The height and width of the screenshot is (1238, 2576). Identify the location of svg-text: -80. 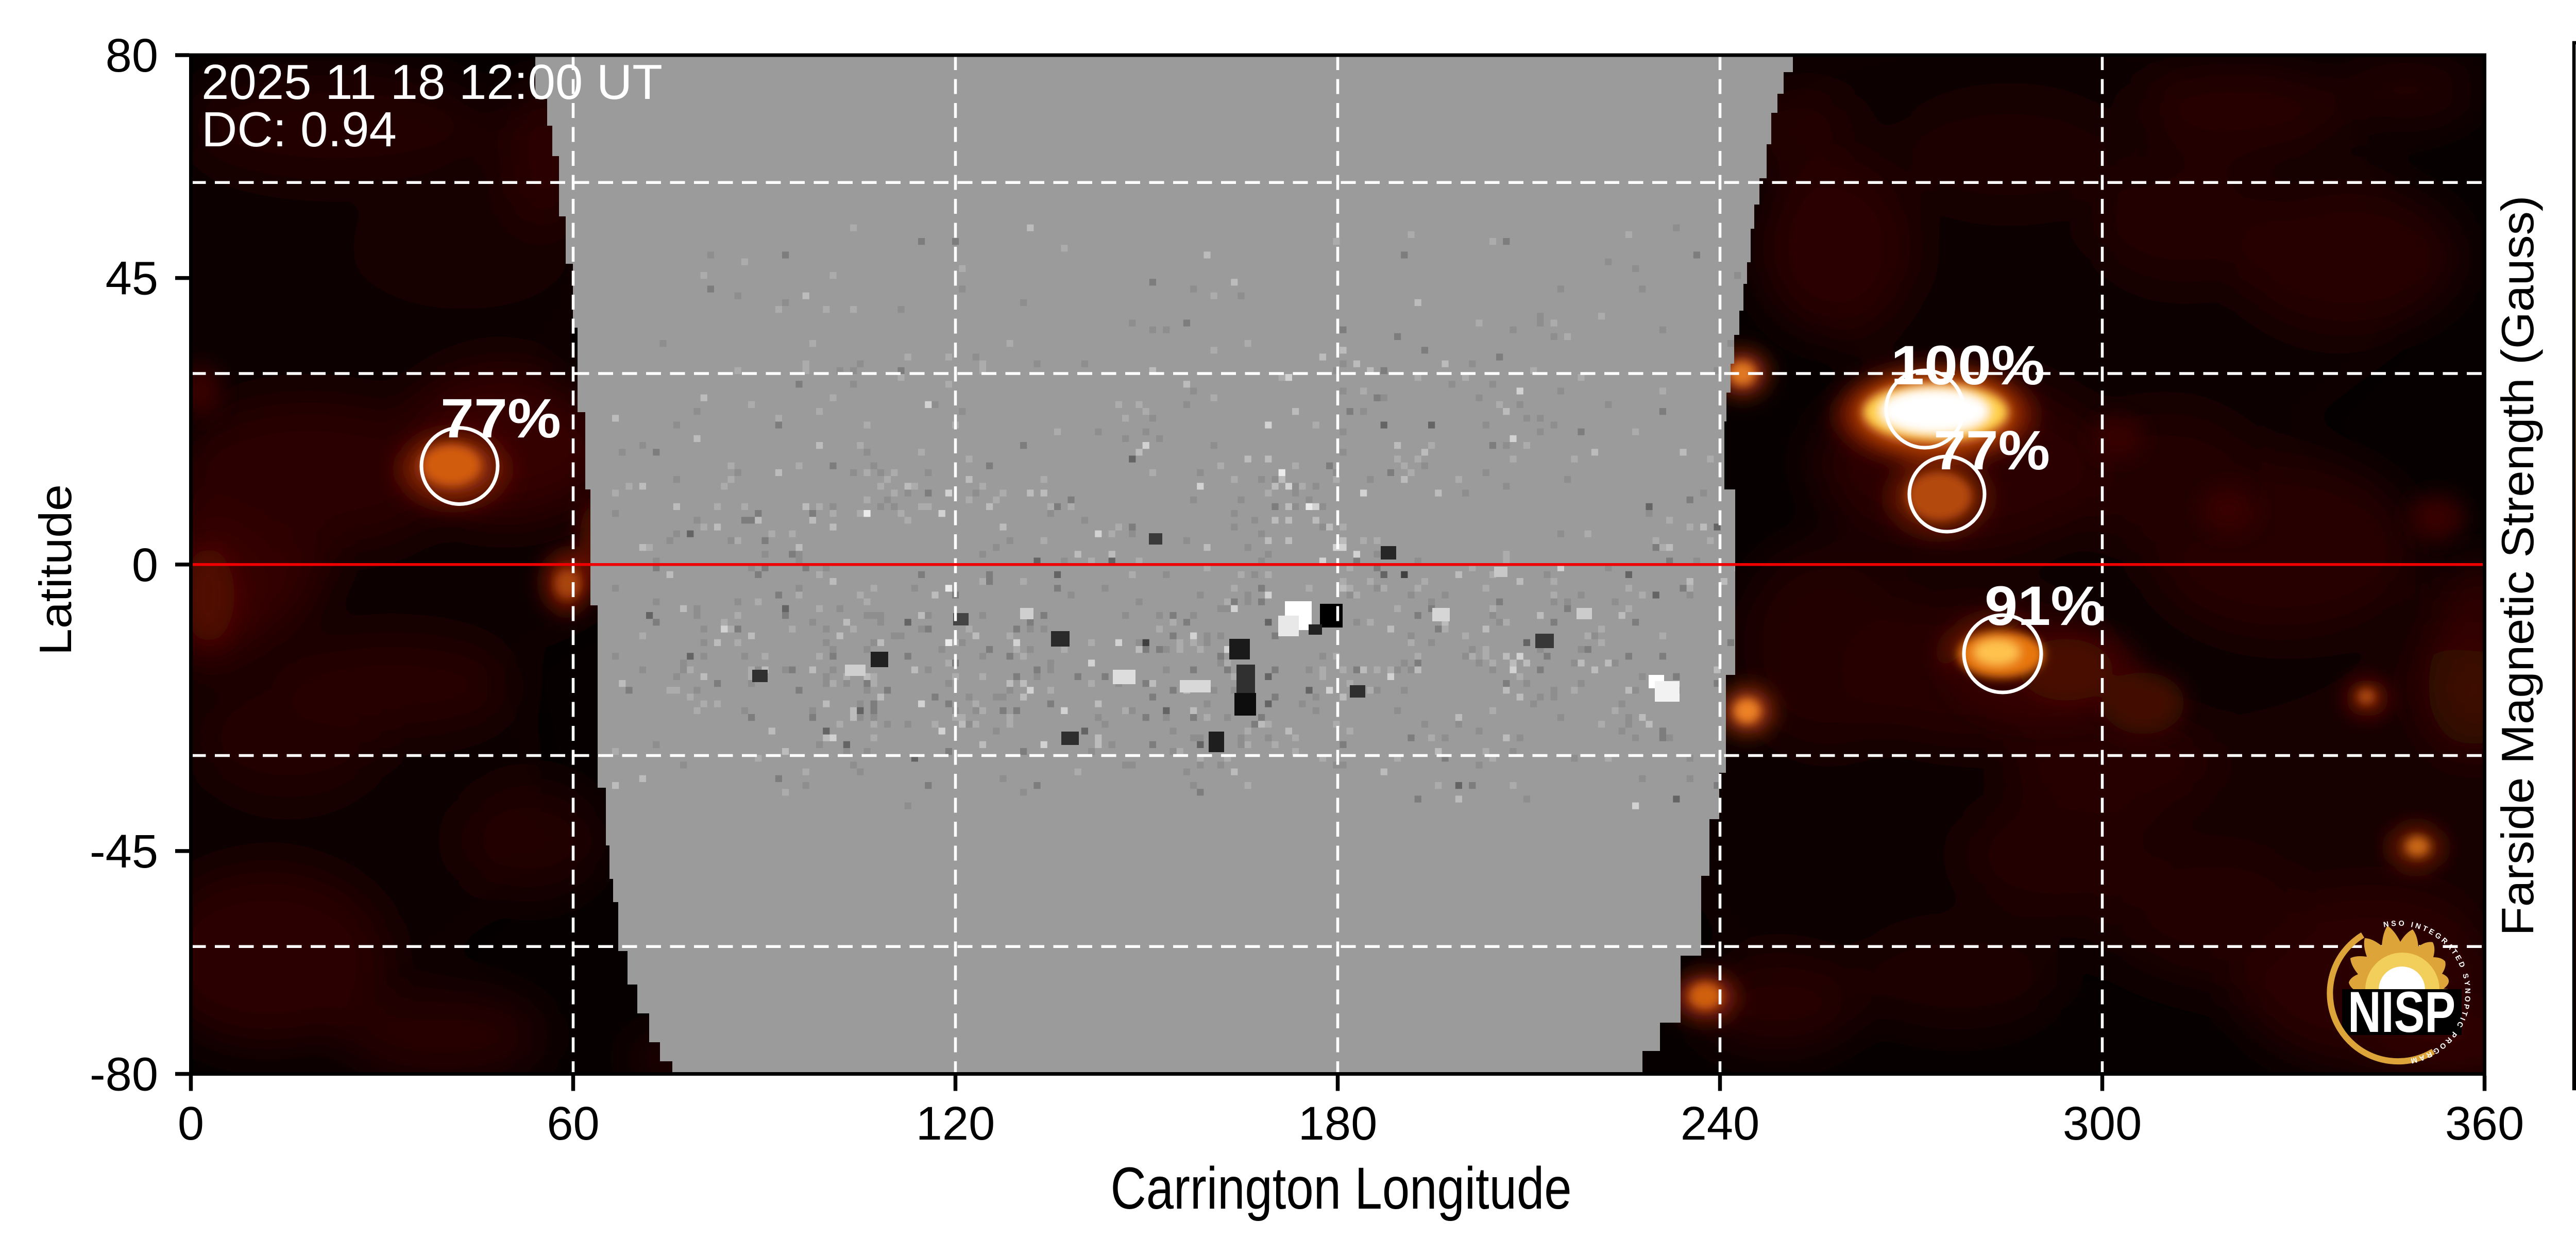
(124, 1074).